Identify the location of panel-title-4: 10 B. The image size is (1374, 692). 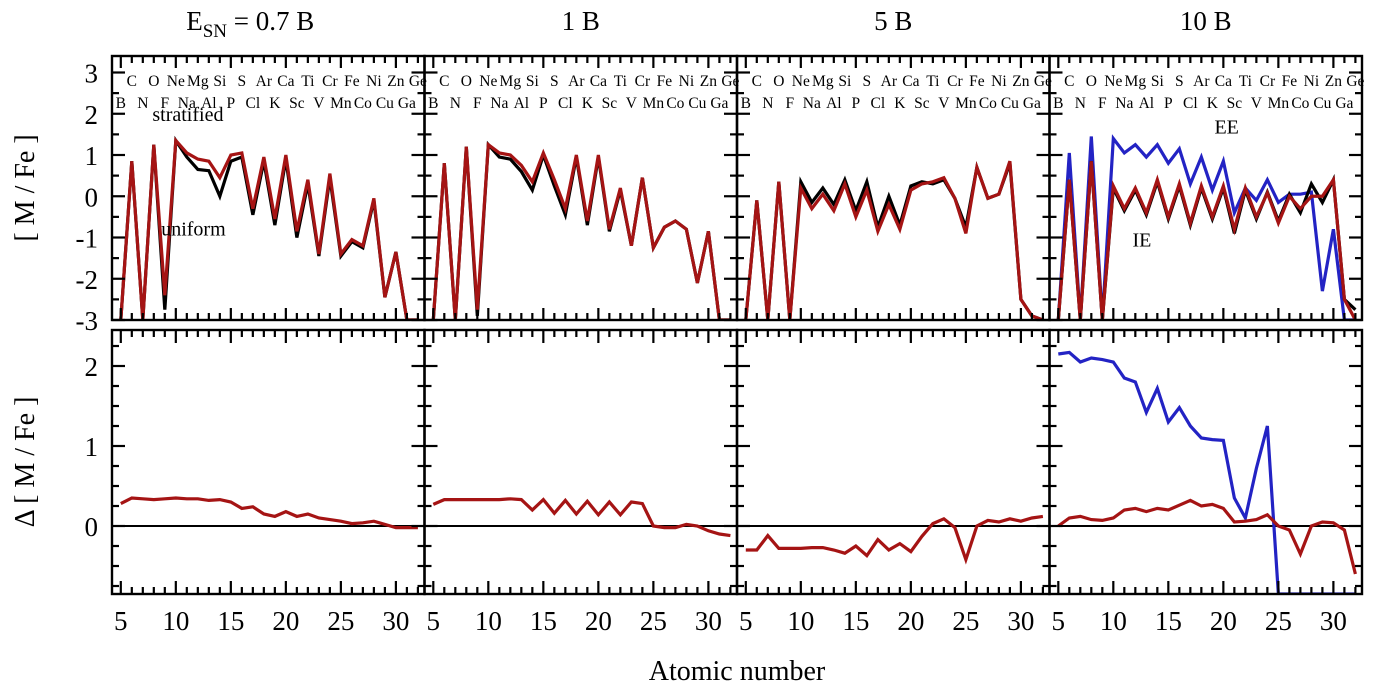
(1206, 21).